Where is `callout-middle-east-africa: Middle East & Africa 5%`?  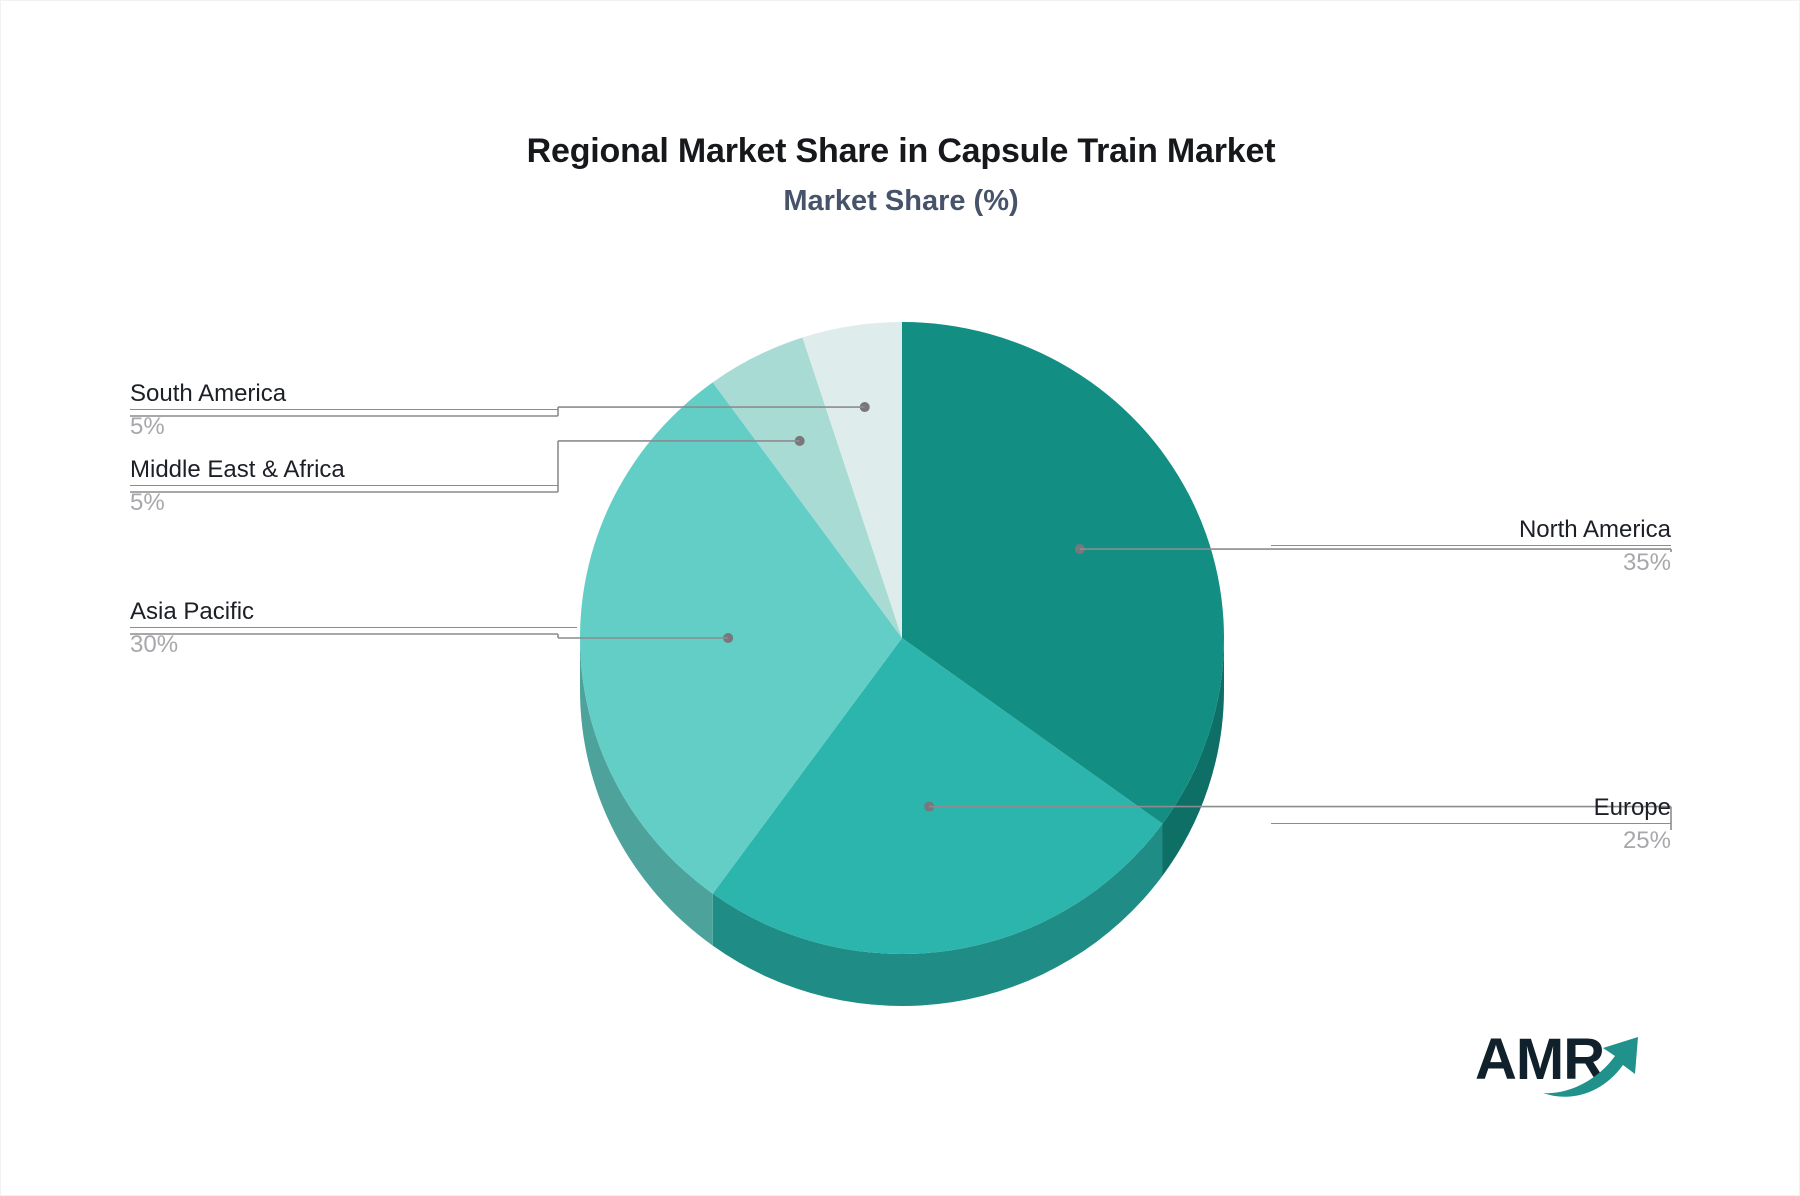
callout-middle-east-africa: Middle East & Africa 5% is located at coordinates (344, 487).